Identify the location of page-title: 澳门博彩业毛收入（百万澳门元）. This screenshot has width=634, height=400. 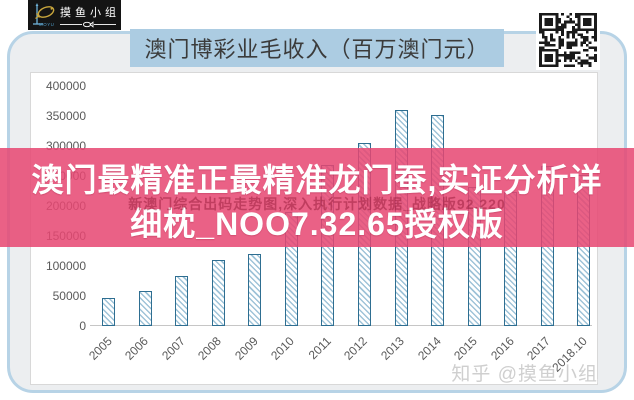
(317, 48).